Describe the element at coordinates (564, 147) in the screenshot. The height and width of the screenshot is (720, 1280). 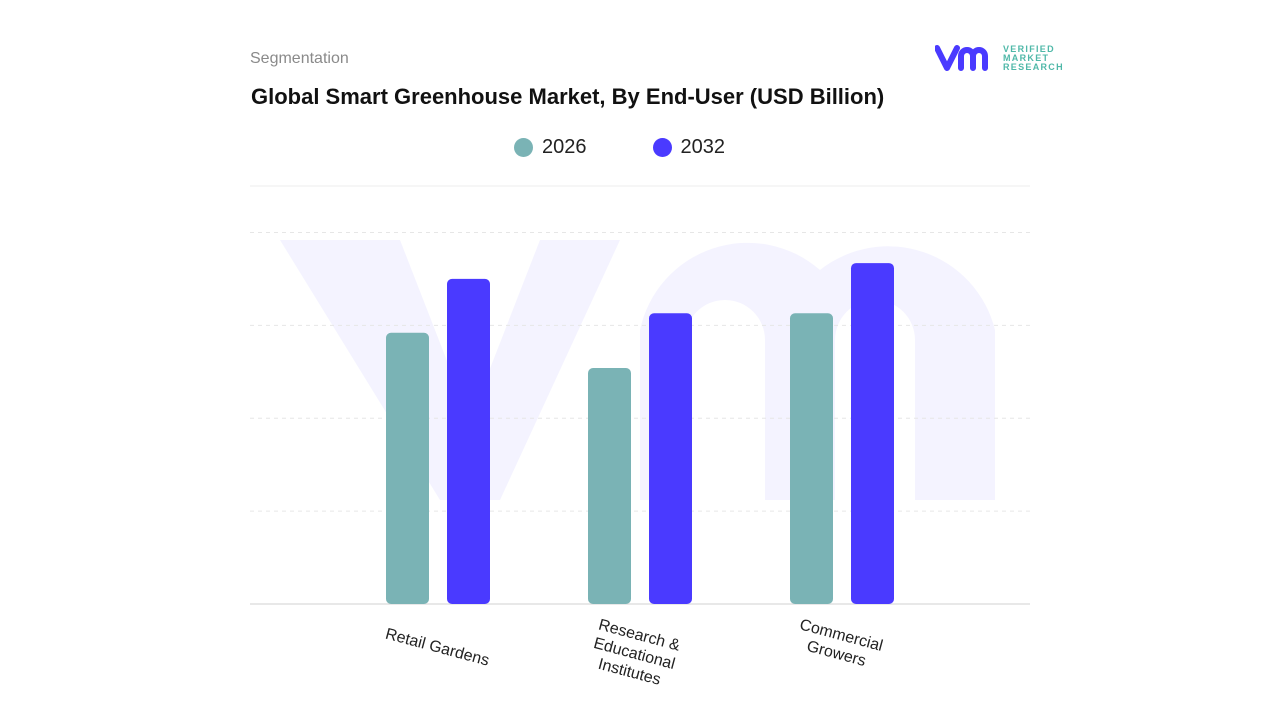
I see `legend-label-2026: 2026` at that location.